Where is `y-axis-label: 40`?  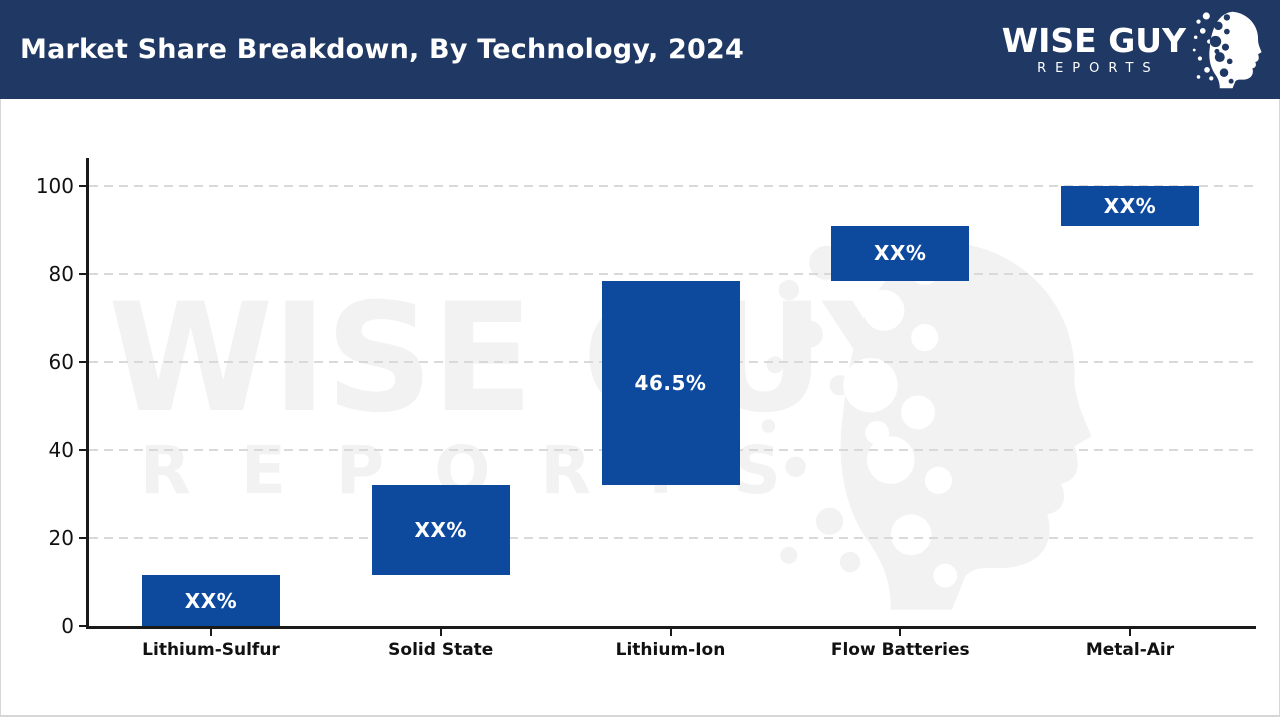 y-axis-label: 40 is located at coordinates (61, 450).